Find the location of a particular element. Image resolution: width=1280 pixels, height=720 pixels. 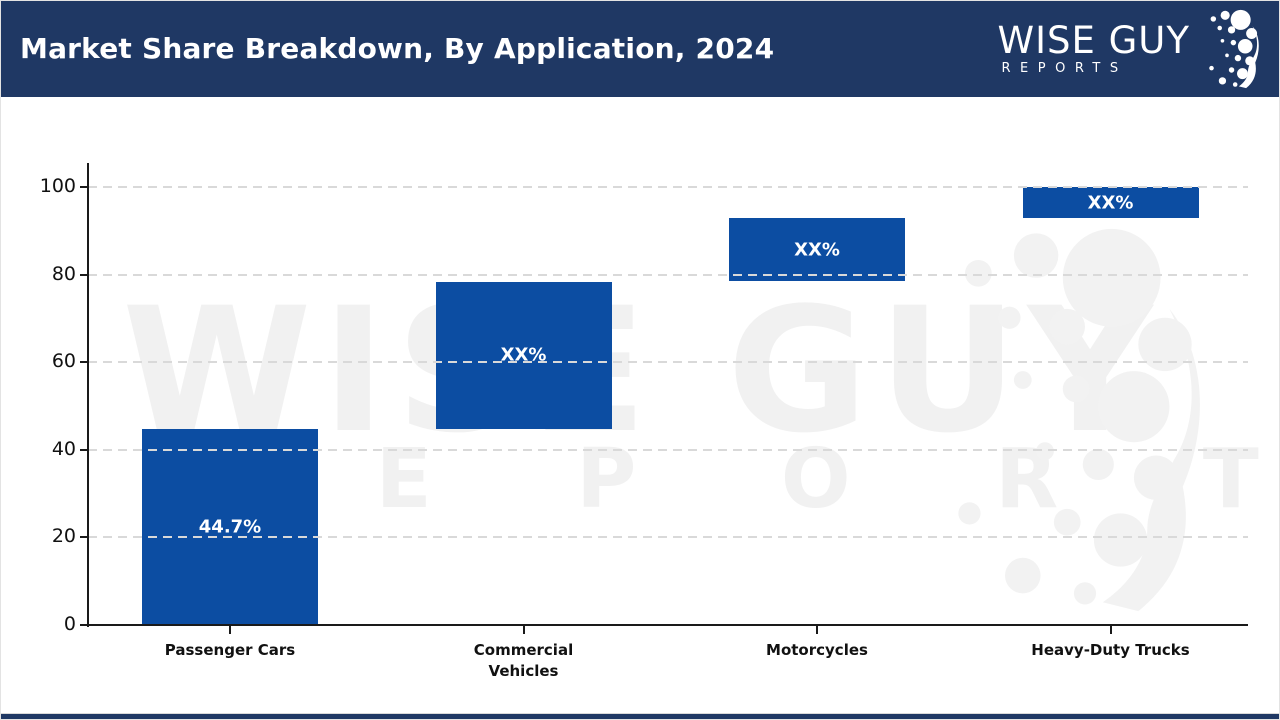

wiseguy-logo-line2: REPORTS is located at coordinates (1064, 68).